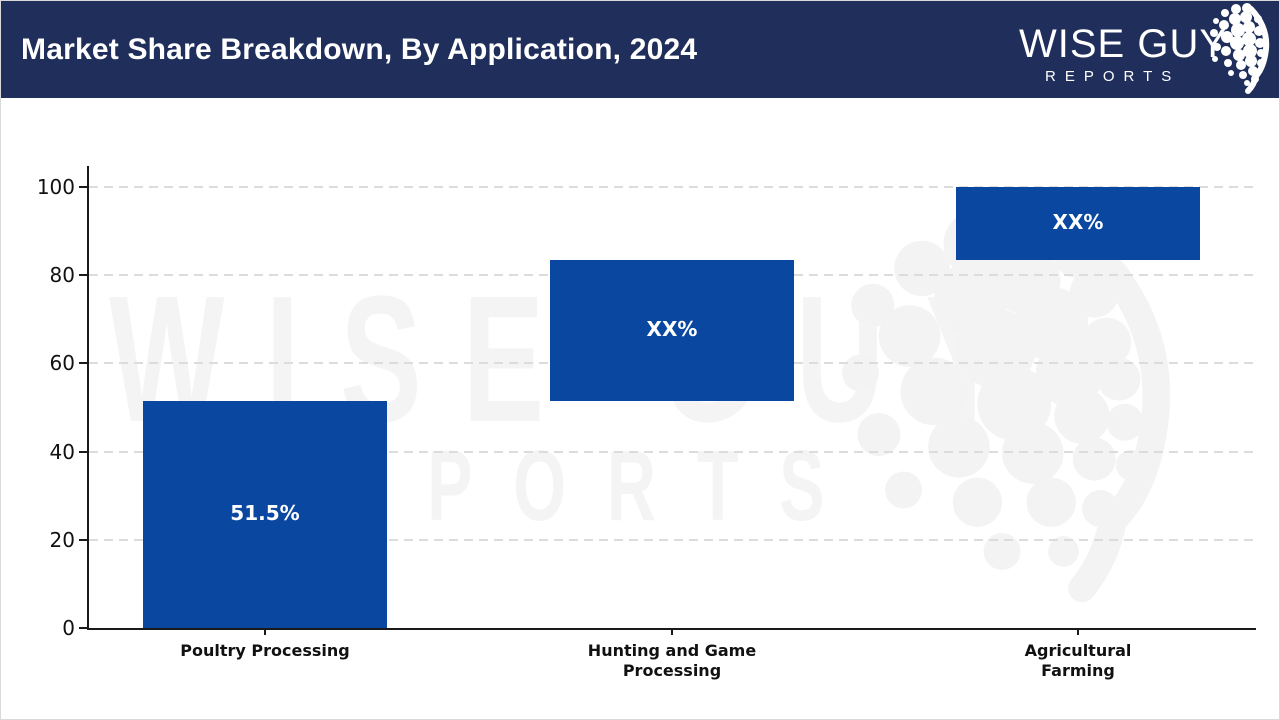 Image resolution: width=1280 pixels, height=720 pixels. What do you see at coordinates (1112, 76) in the screenshot?
I see `logo-subtext: REPORTS` at bounding box center [1112, 76].